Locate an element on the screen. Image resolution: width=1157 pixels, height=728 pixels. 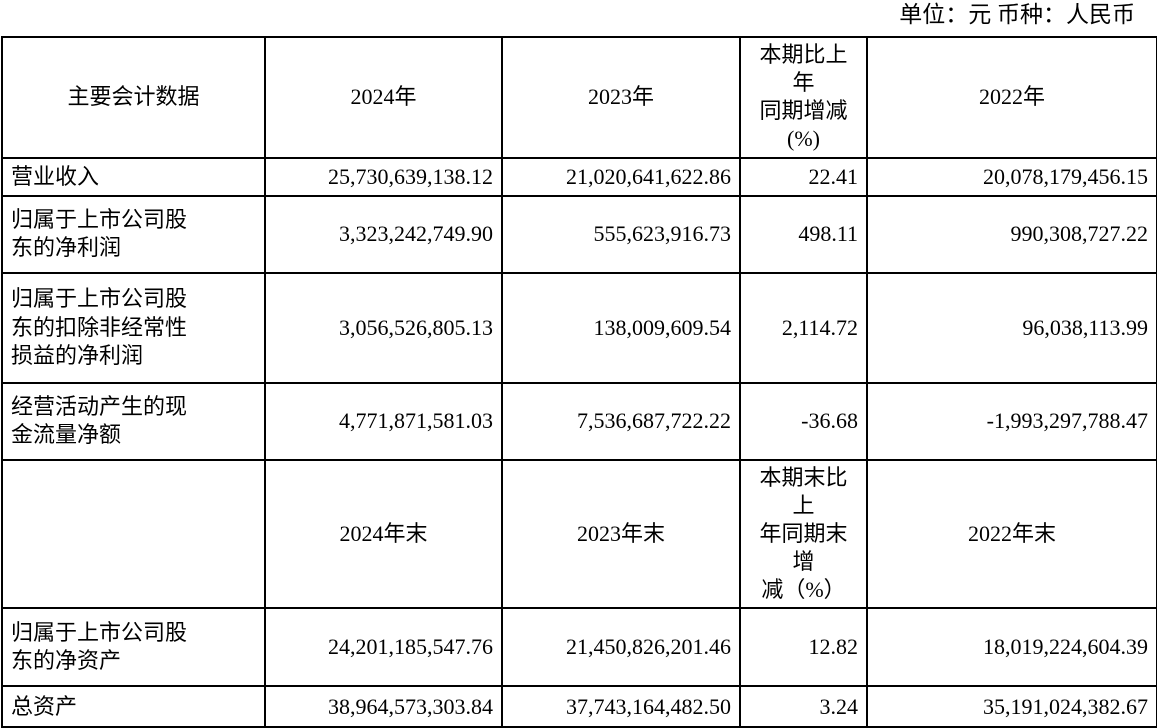
header-eop-change-line-2: 年同期末增 is located at coordinates (803, 547).